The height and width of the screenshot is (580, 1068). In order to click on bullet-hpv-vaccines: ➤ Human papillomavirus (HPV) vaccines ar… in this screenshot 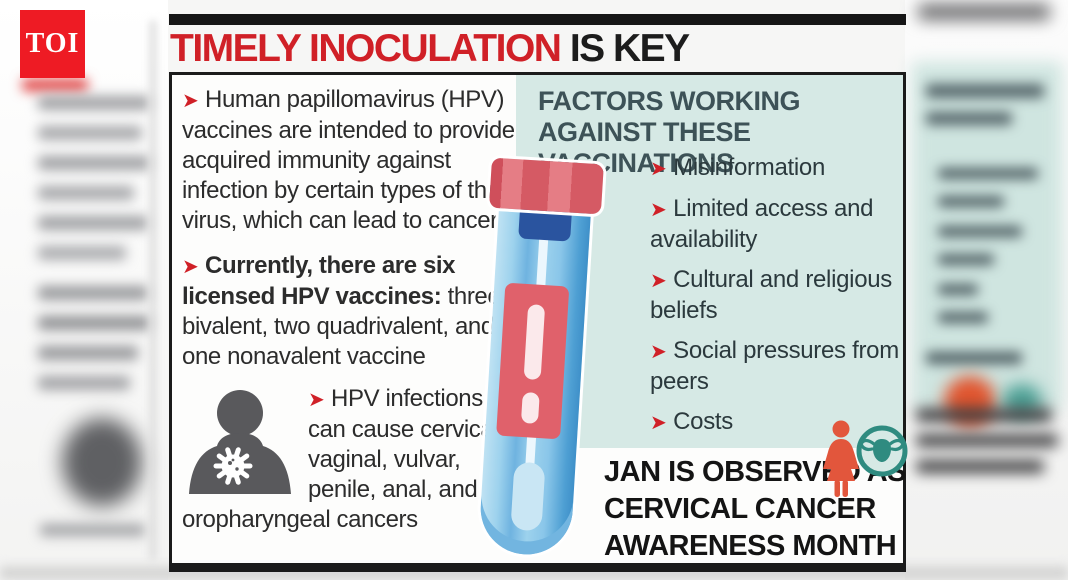, I will do `click(352, 160)`.